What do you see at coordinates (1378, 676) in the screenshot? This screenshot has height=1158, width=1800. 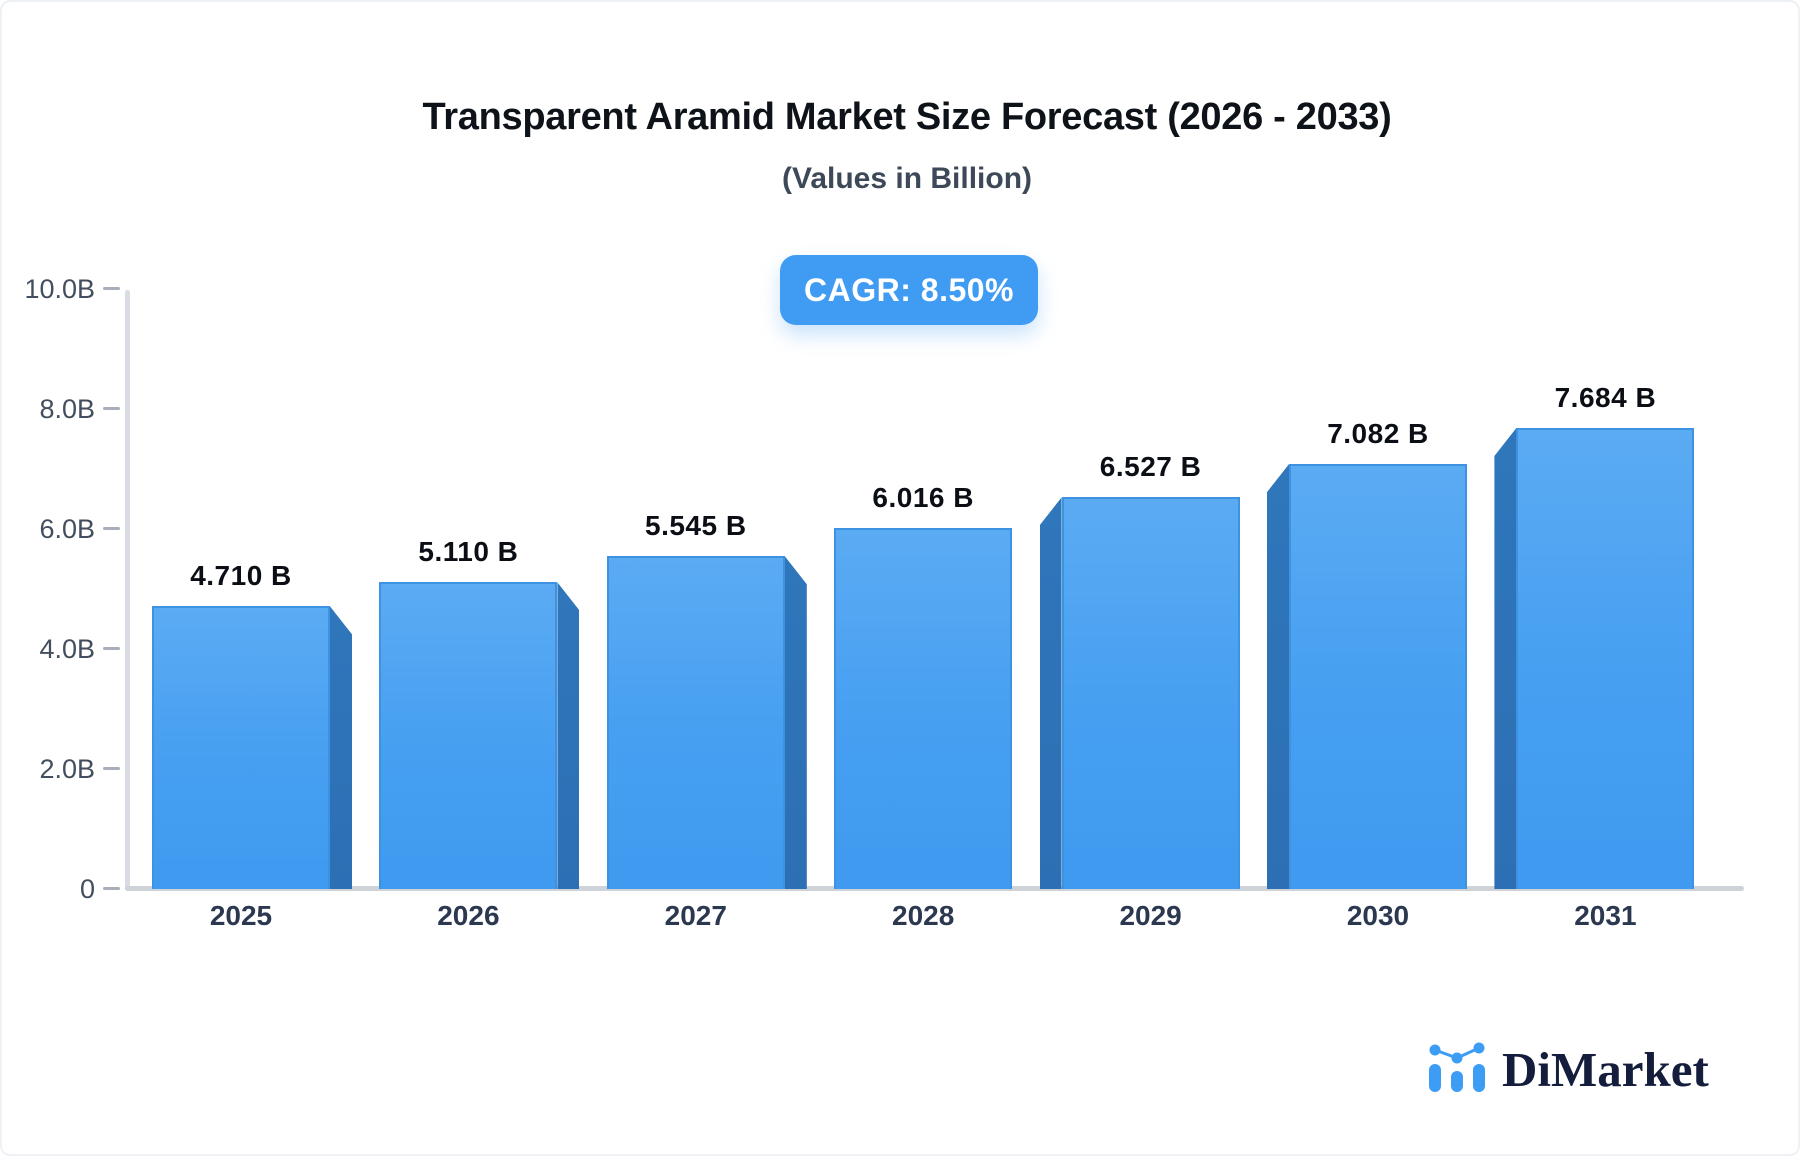 I see `bar-2030` at bounding box center [1378, 676].